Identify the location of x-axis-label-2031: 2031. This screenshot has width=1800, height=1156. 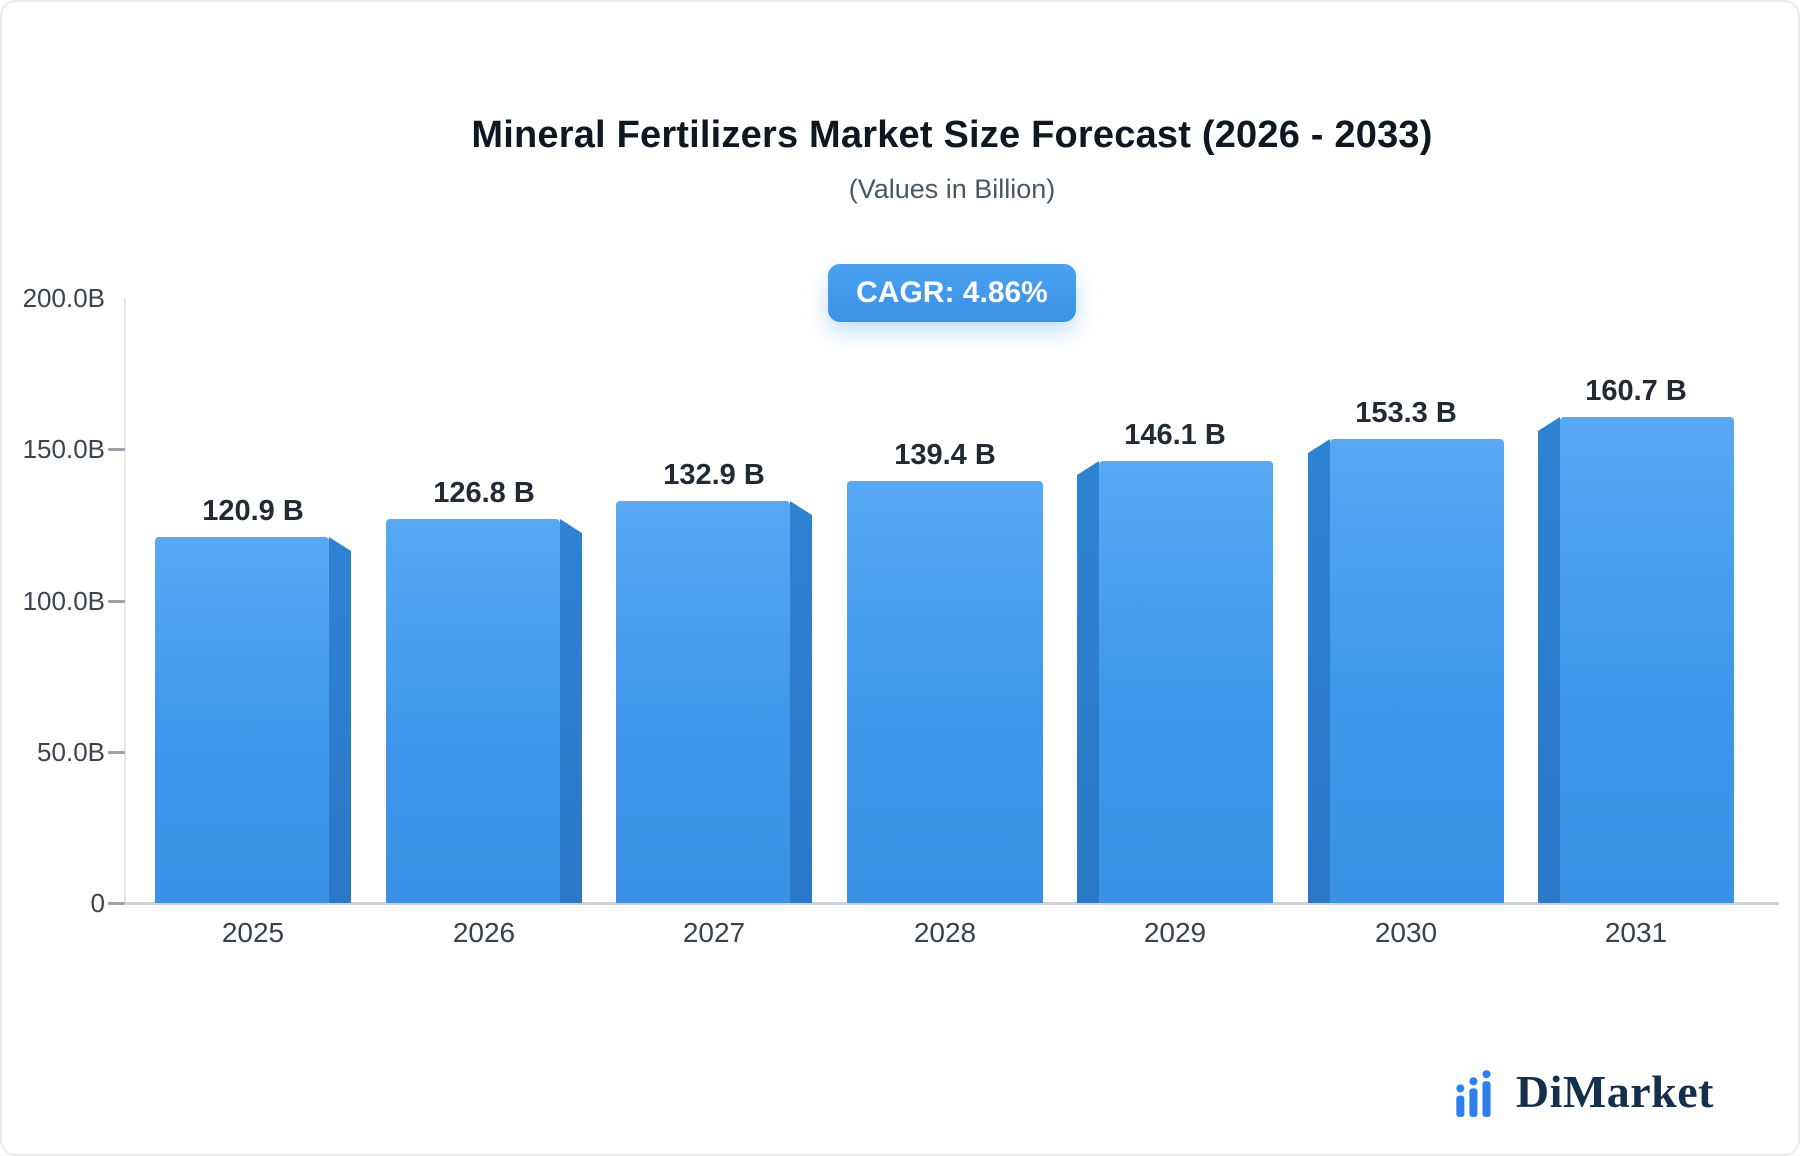
(1636, 932).